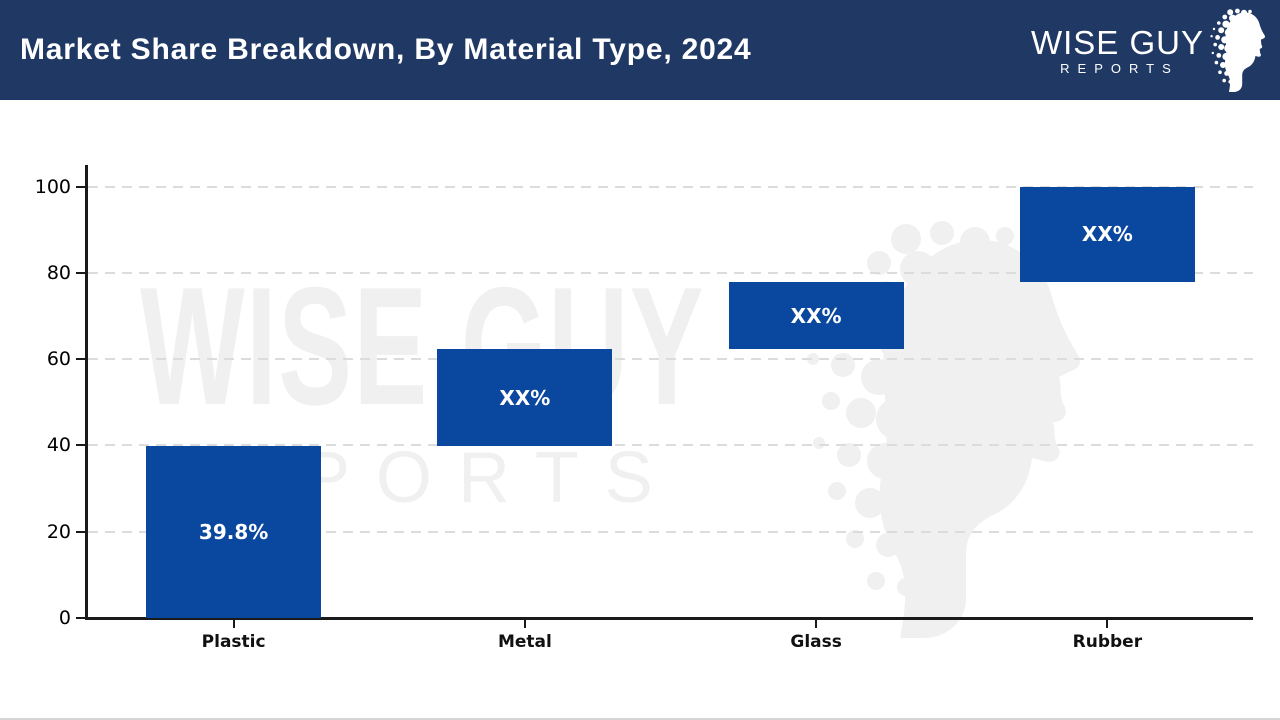 This screenshot has width=1280, height=720. Describe the element at coordinates (670, 186) in the screenshot. I see `gridline-y100` at that location.